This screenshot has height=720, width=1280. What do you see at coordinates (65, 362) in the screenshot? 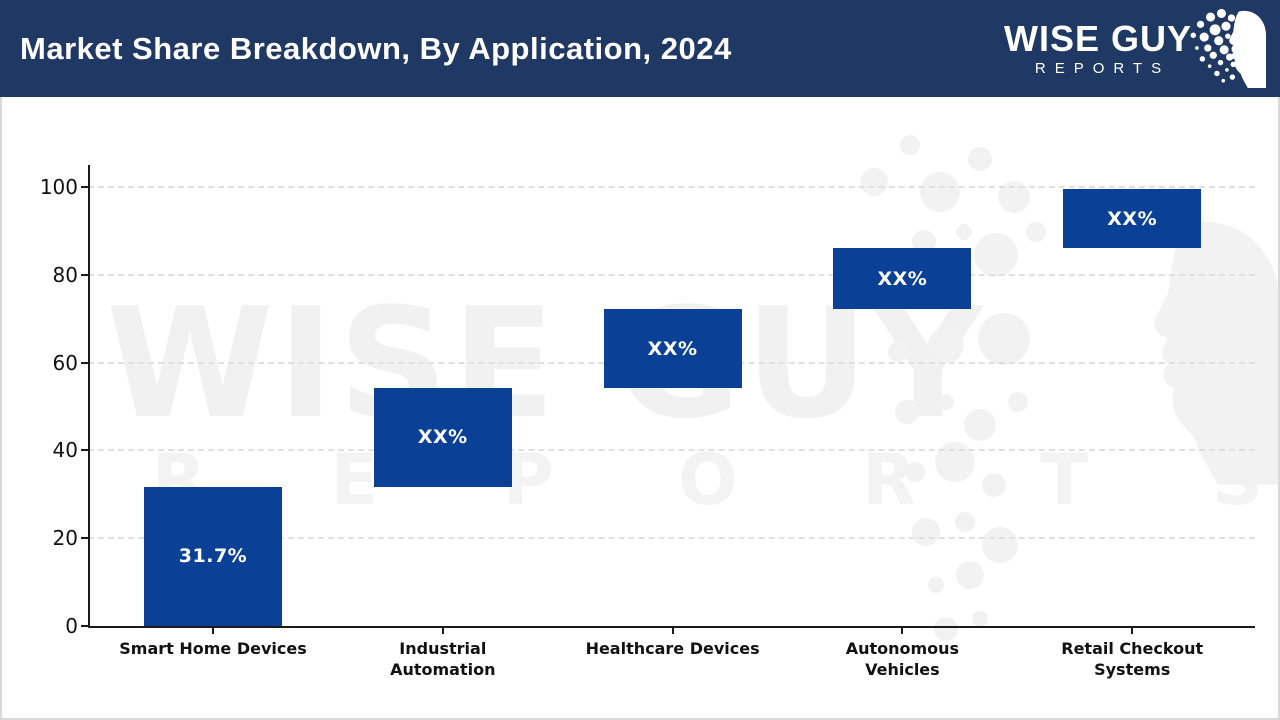
I see `y-tick-label: 60` at bounding box center [65, 362].